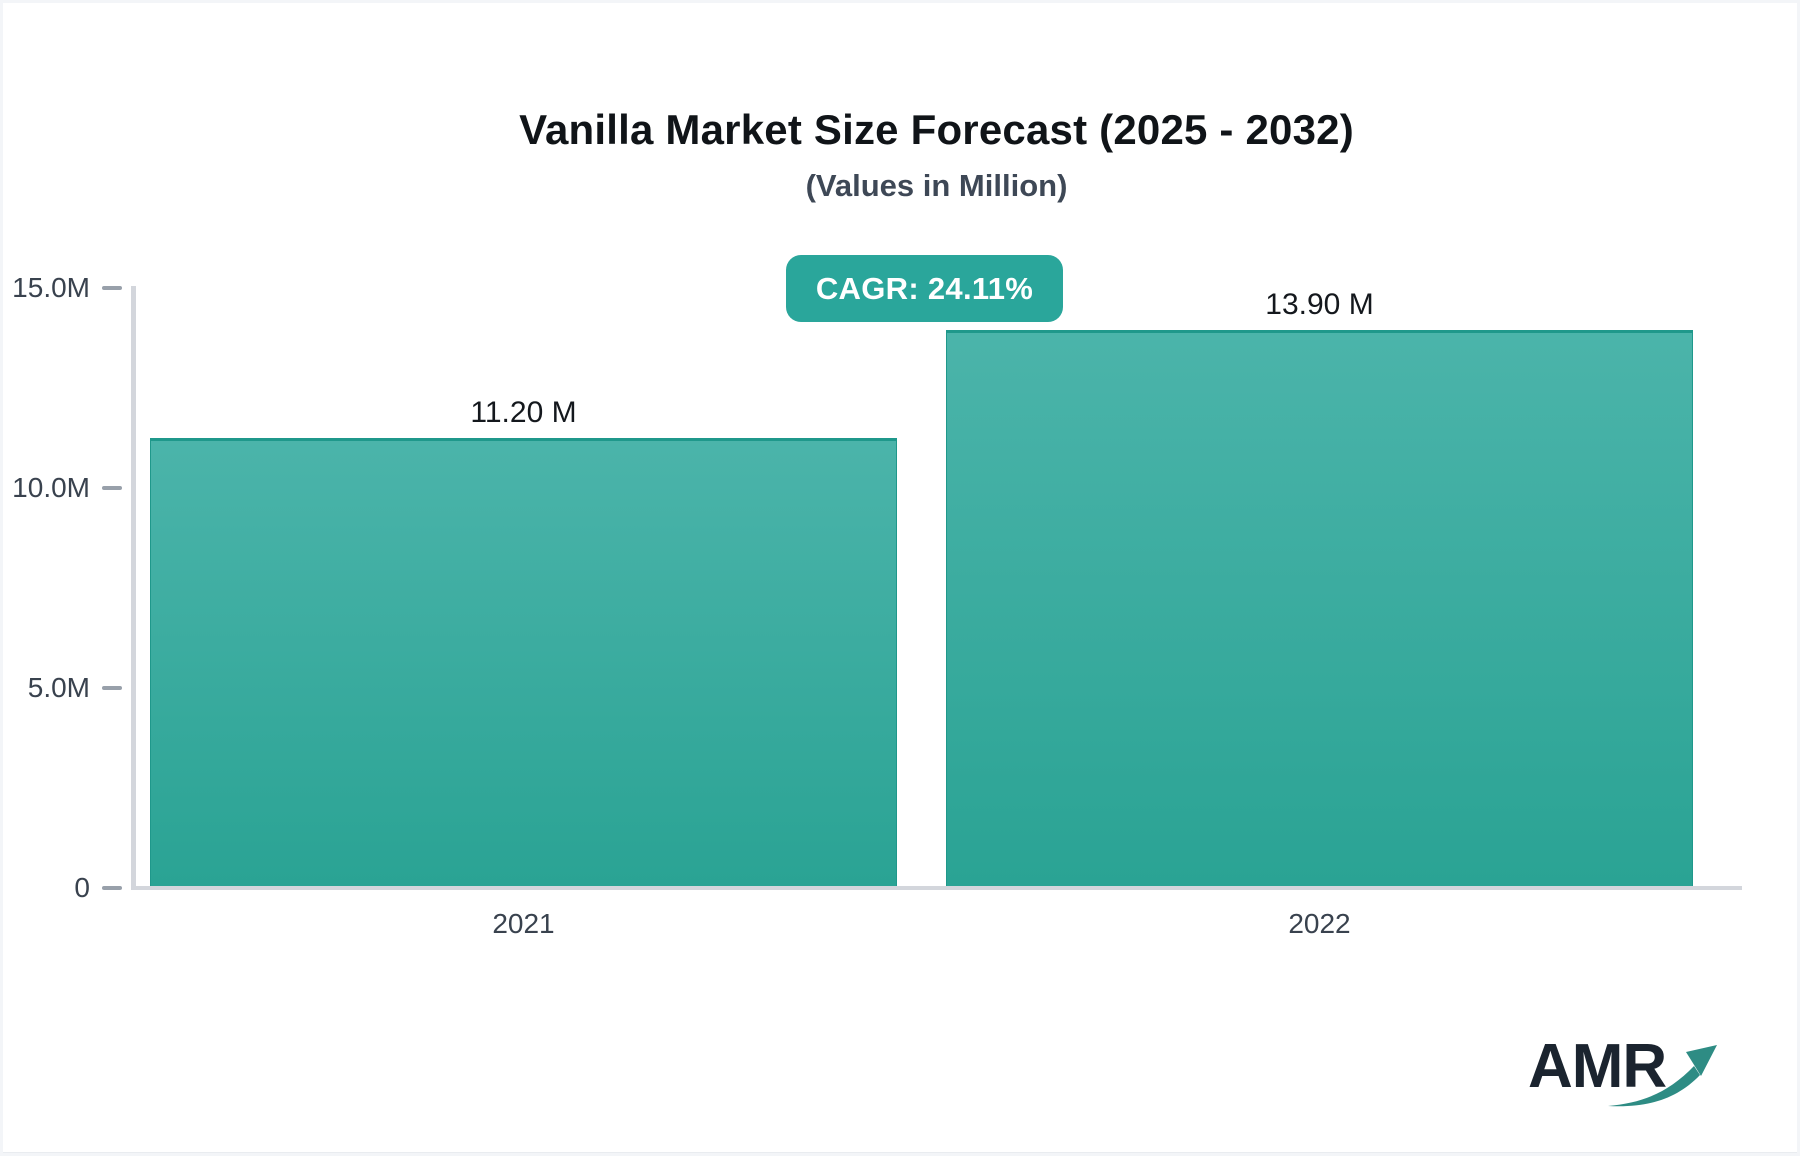  Describe the element at coordinates (1597, 1066) in the screenshot. I see `amr-logo-text: AMR` at that location.